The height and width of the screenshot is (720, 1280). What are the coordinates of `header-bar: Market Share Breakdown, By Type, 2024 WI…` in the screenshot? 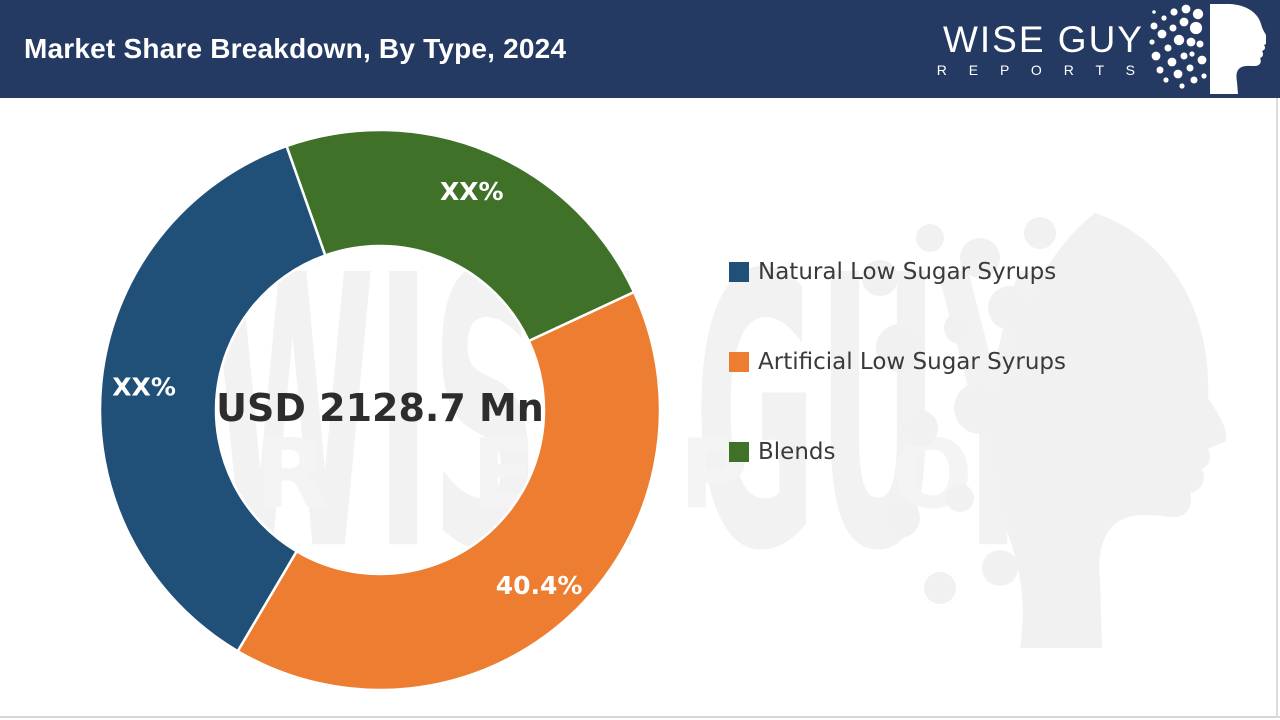 It's located at (640, 49).